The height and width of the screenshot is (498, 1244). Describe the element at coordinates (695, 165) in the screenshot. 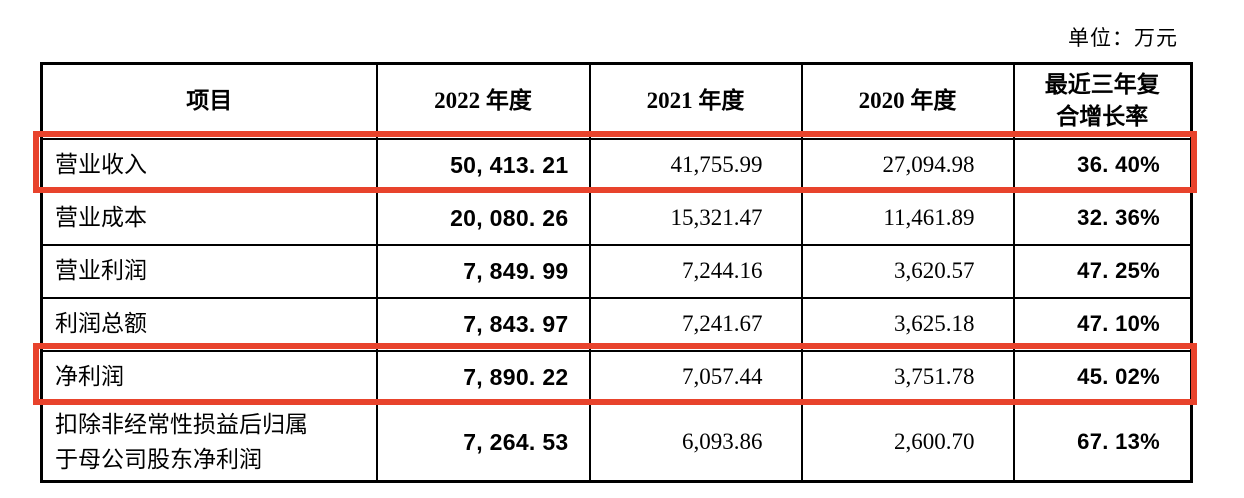

I see `value-2021: 41,755.99` at that location.